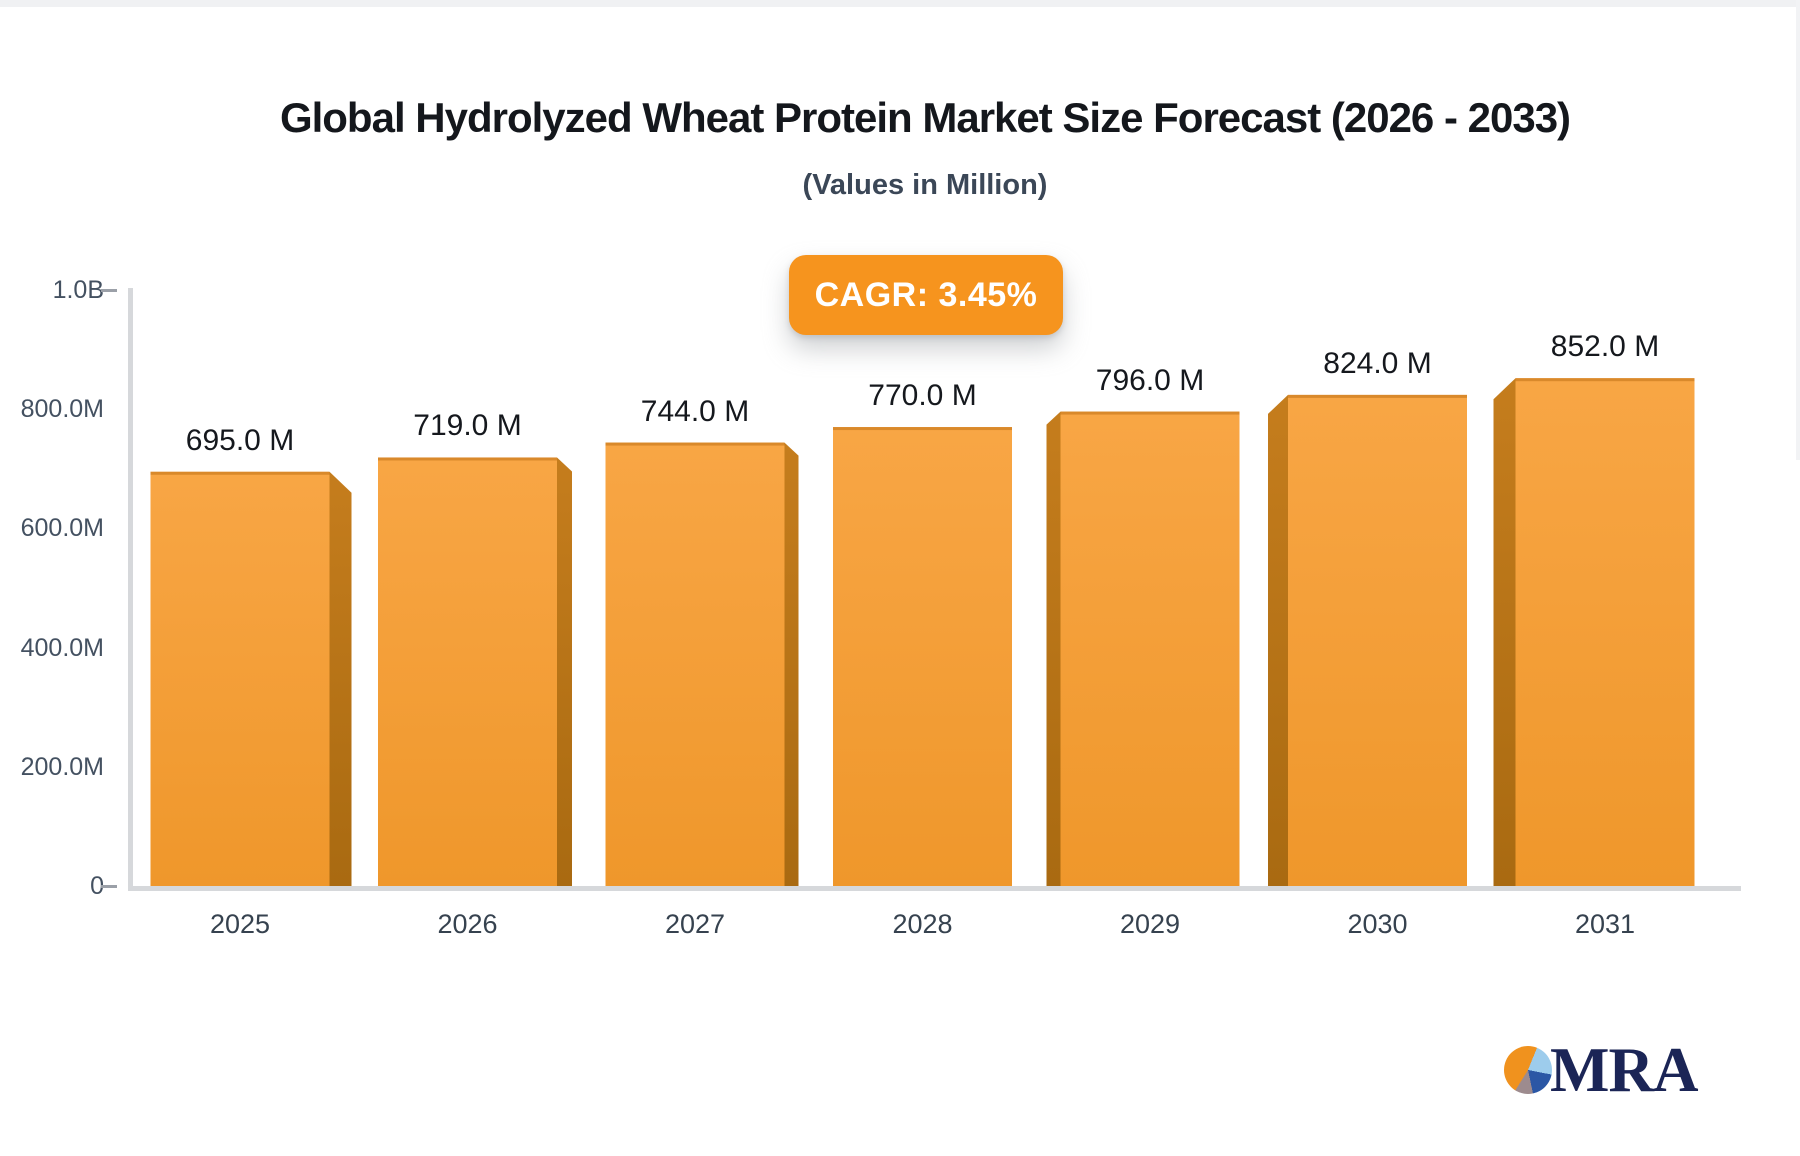  I want to click on bar-2029, so click(1150, 648).